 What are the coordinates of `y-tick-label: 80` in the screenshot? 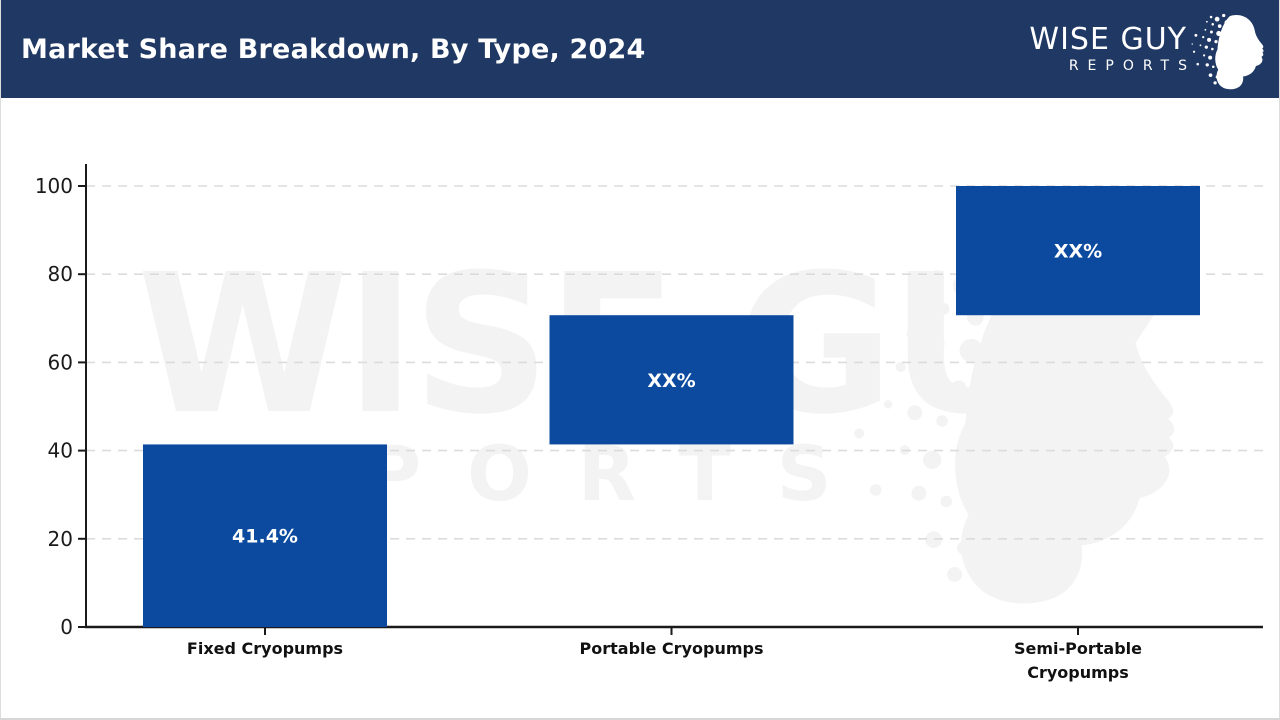 It's located at (60, 274).